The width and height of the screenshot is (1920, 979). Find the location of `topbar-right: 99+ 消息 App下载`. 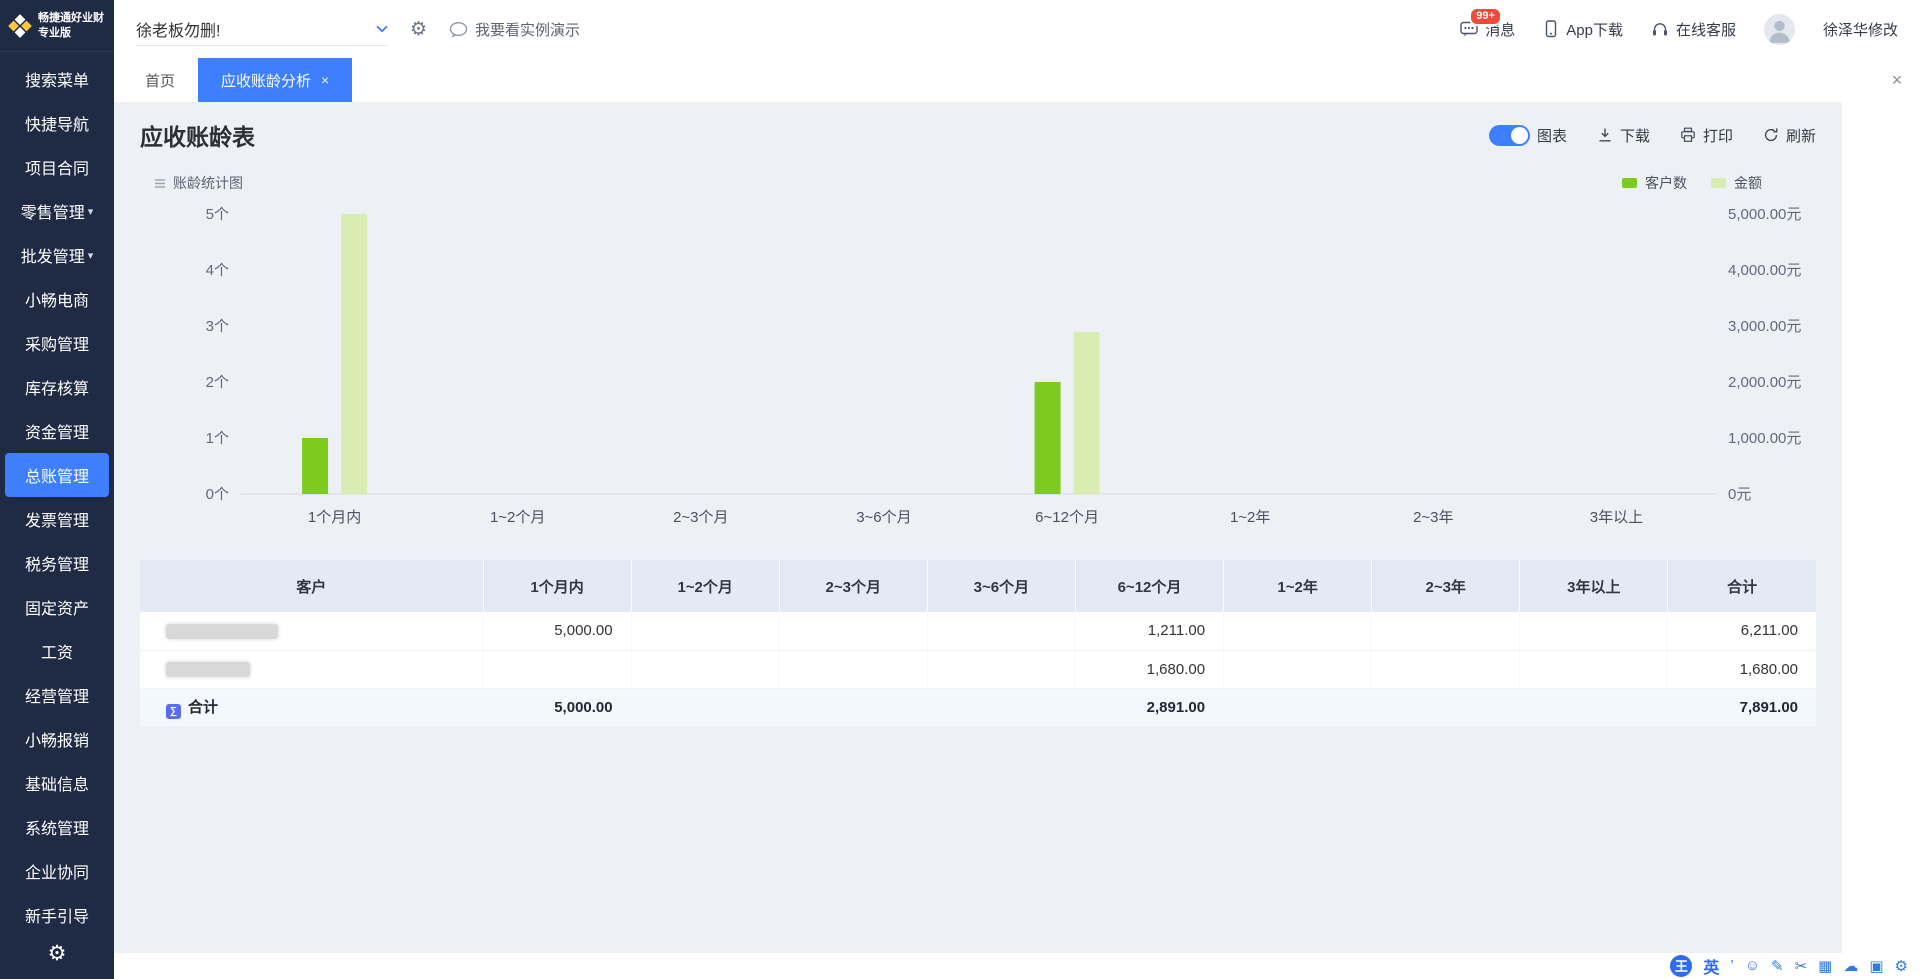

topbar-right: 99+ 消息 App下载 is located at coordinates (1679, 25).